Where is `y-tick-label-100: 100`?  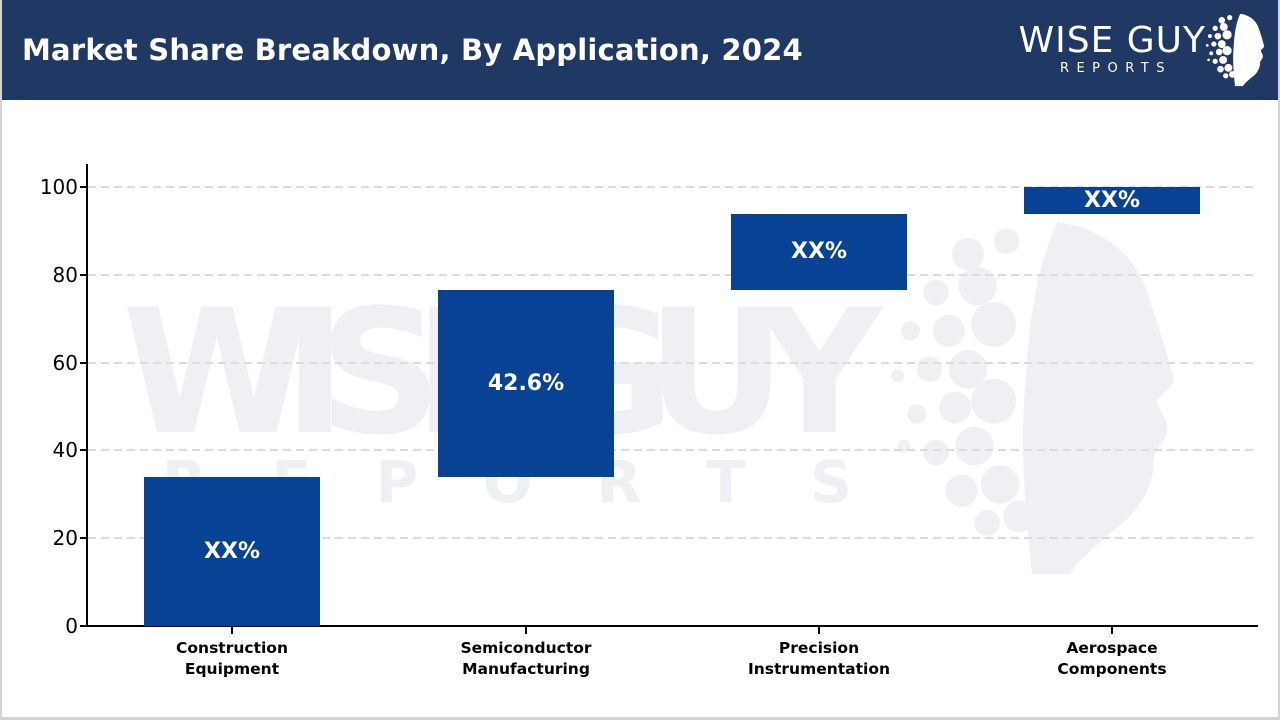
y-tick-label-100: 100 is located at coordinates (58, 187).